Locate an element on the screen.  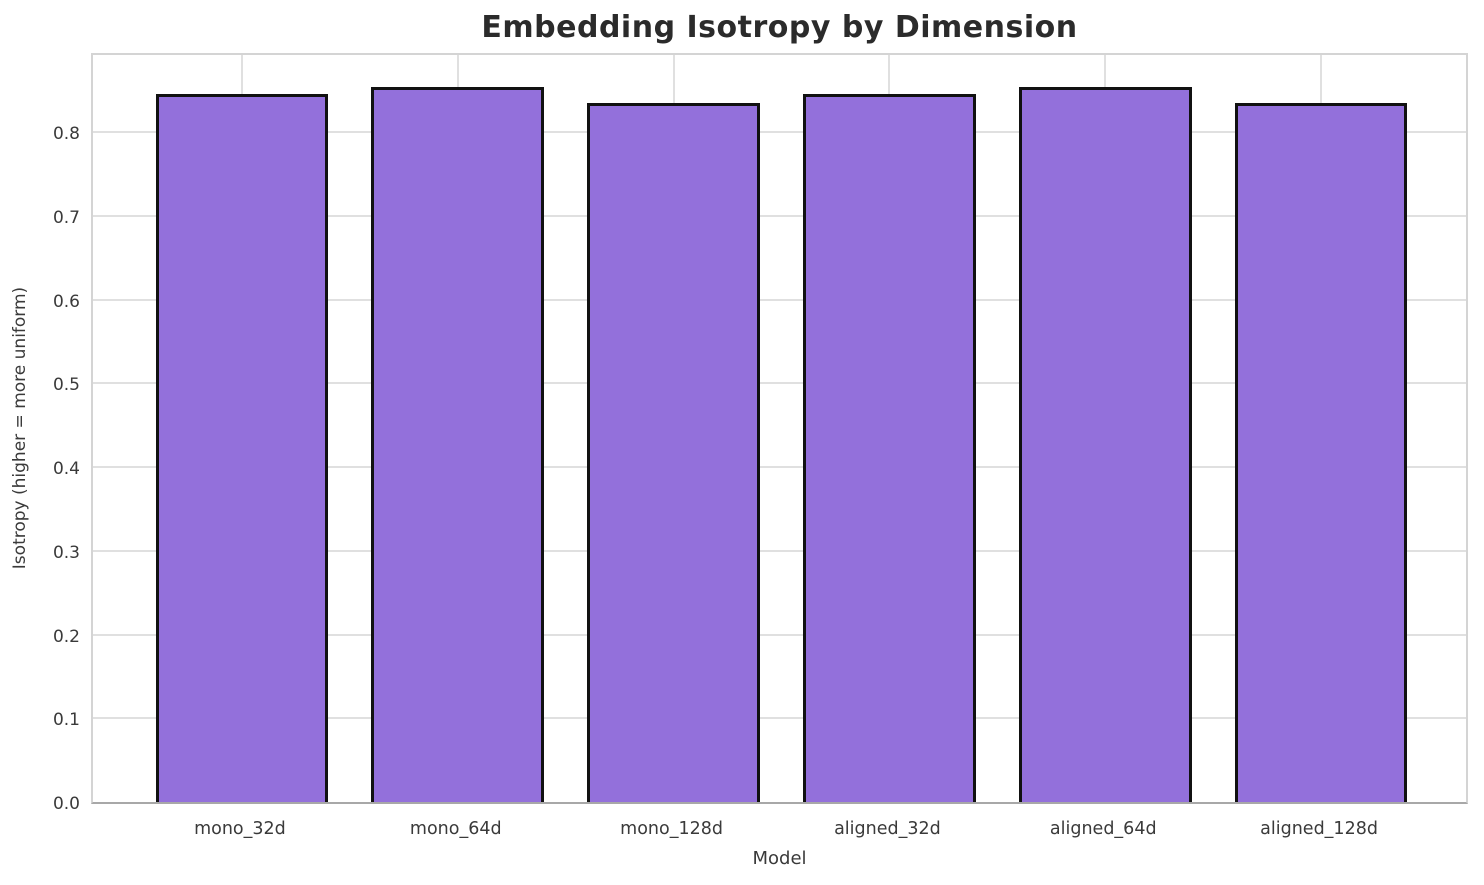
y-tick-label: 0.8 is located at coordinates (66, 134).